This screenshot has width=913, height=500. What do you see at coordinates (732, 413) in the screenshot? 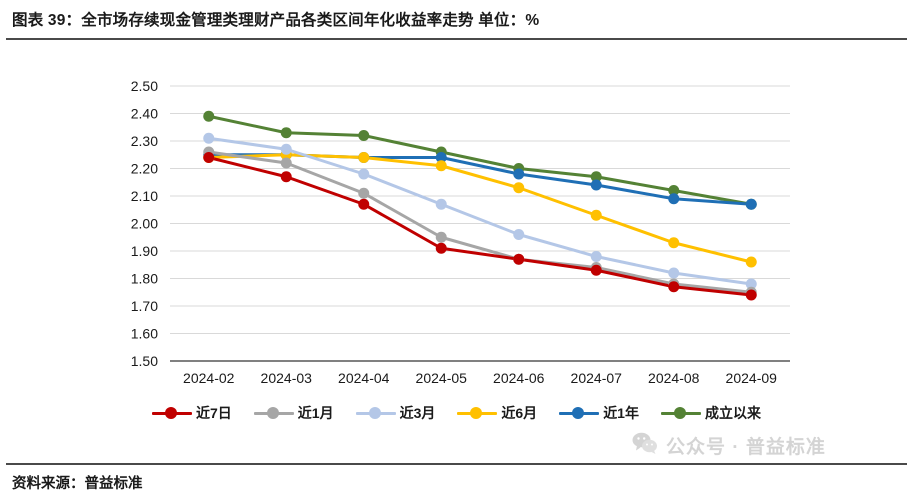
I see `legend-label: 成立以来` at bounding box center [732, 413].